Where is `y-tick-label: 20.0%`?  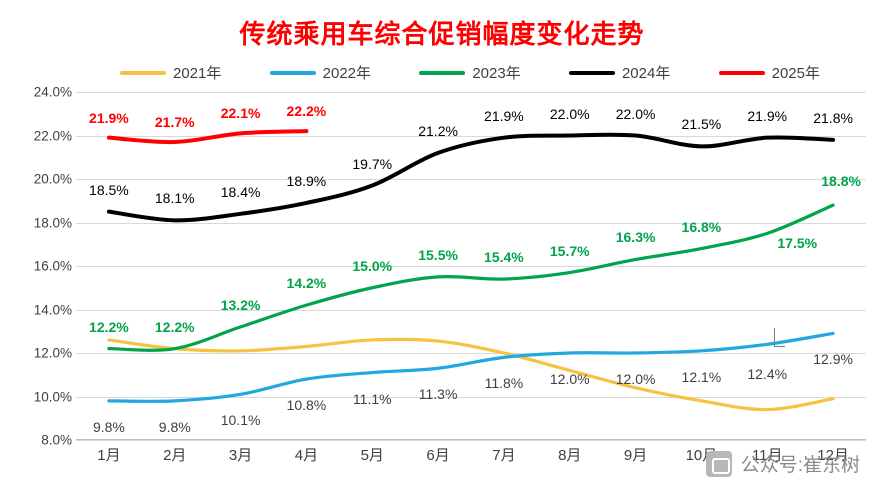 y-tick-label: 20.0% is located at coordinates (52, 179).